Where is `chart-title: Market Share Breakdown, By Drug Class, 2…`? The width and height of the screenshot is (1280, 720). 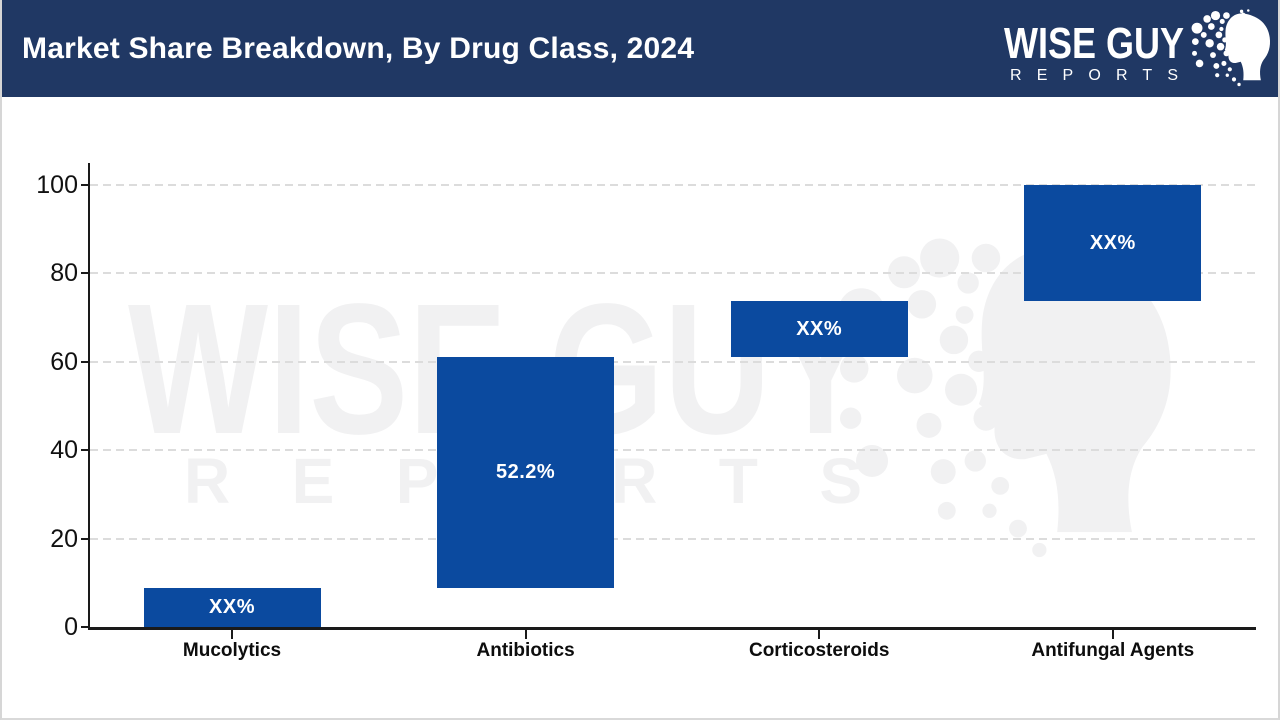
chart-title: Market Share Breakdown, By Drug Class, 2… is located at coordinates (358, 48).